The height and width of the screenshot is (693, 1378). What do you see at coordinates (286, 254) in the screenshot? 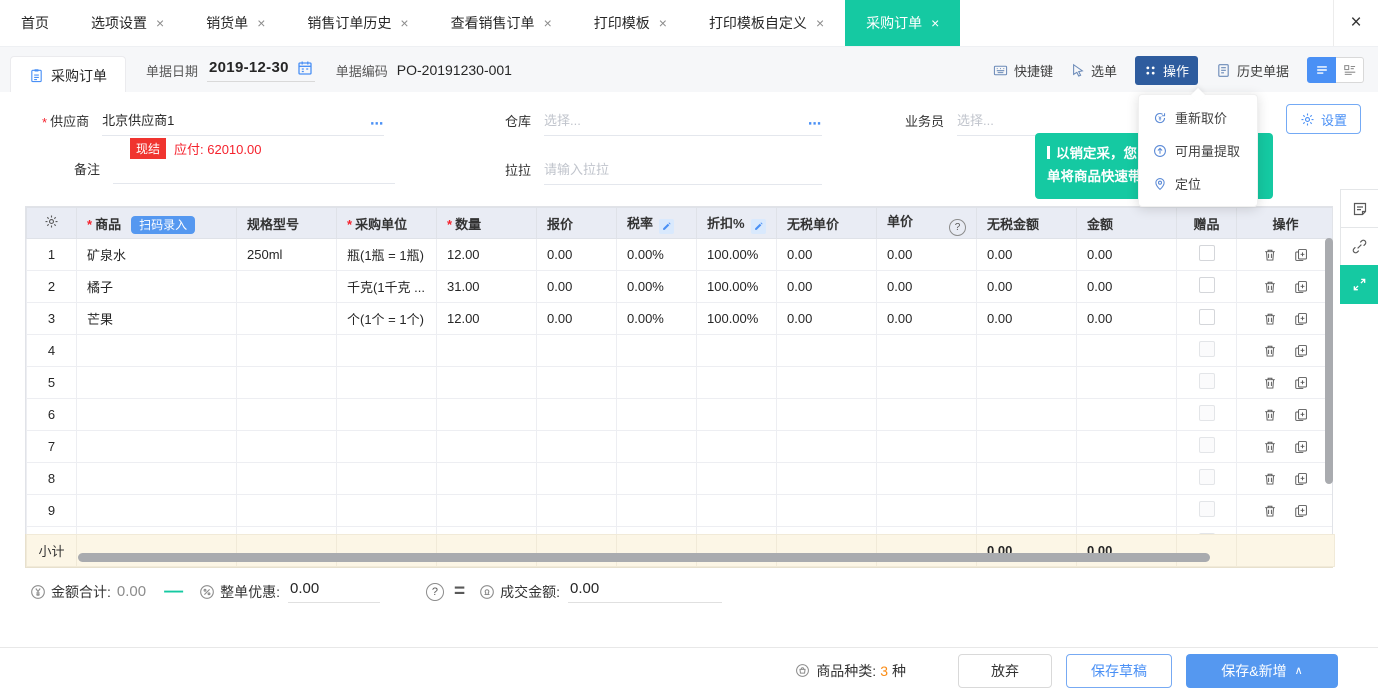
I see `cell-spec: 250ml` at bounding box center [286, 254].